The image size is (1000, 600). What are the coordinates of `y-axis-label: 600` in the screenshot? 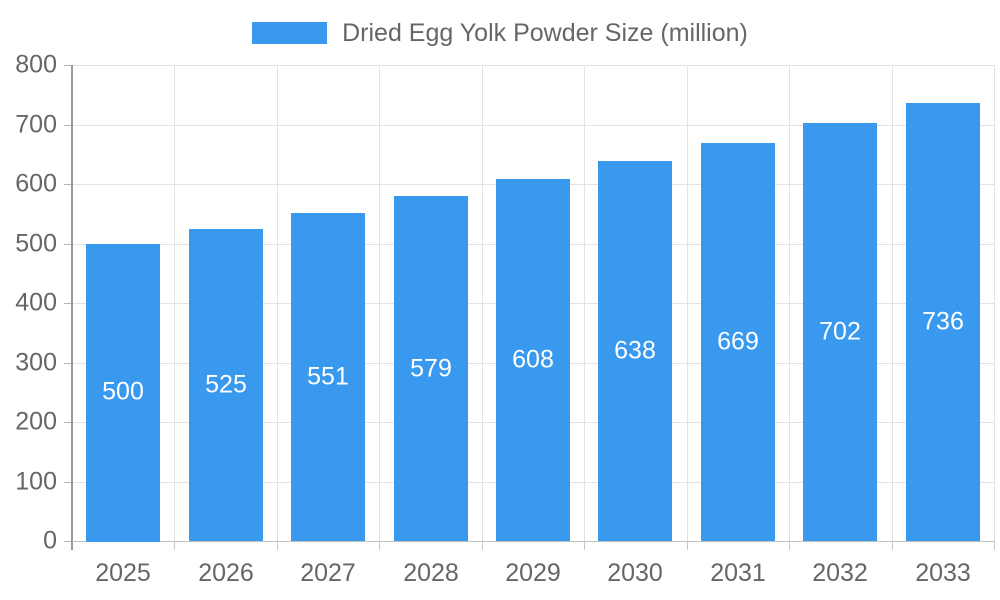 It's located at (36, 183).